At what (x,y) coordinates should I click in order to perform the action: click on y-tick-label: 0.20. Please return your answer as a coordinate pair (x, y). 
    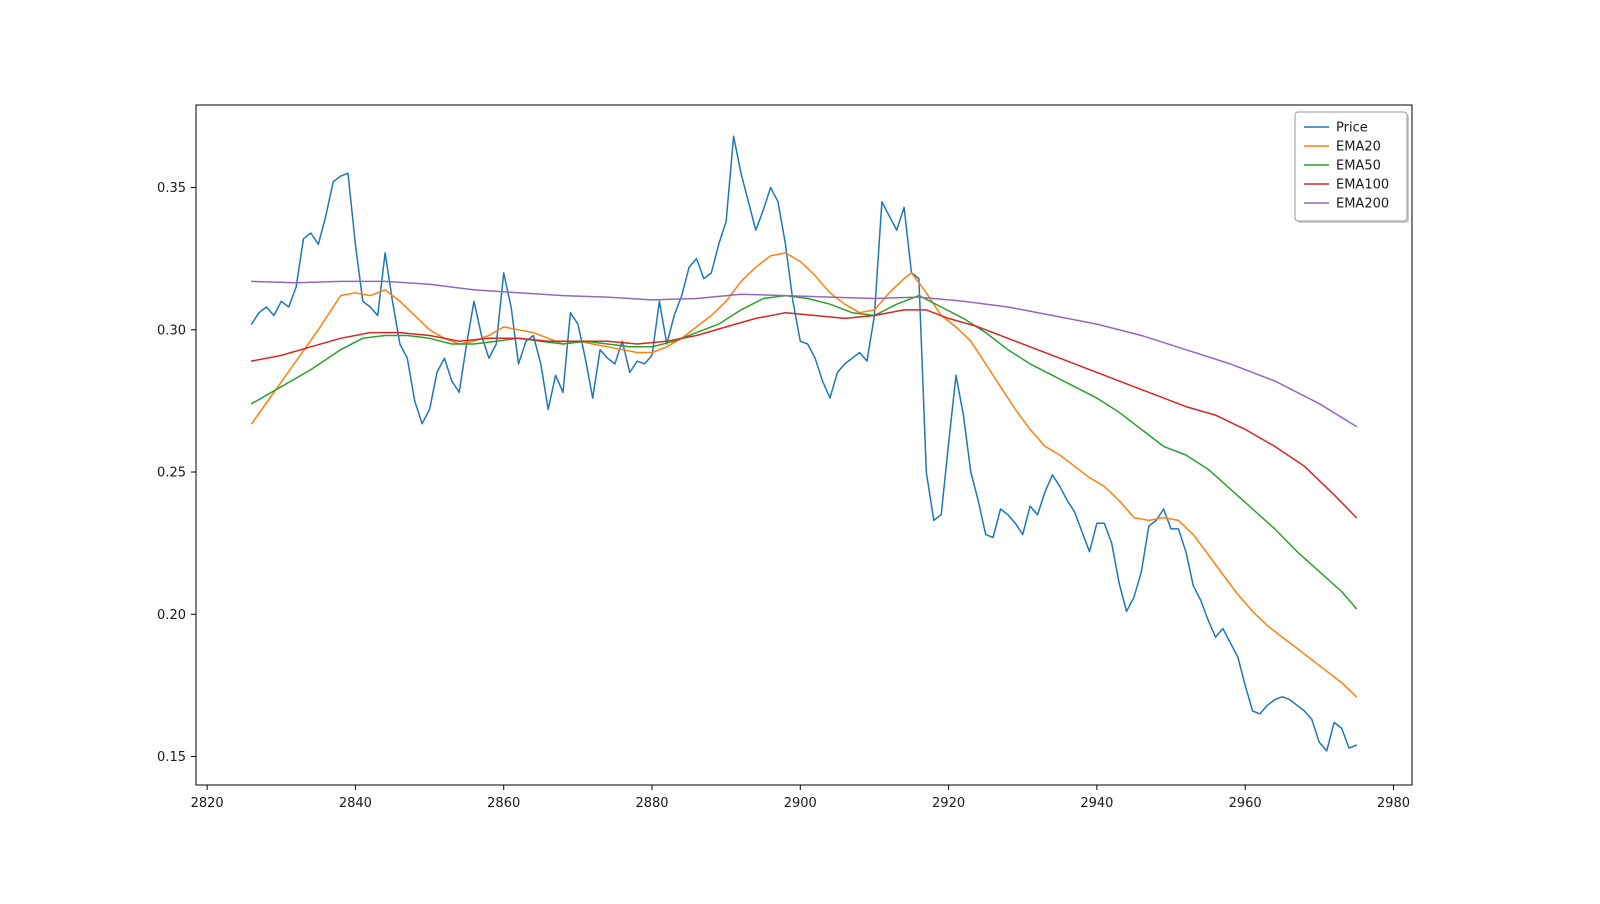
    Looking at the image, I should click on (171, 615).